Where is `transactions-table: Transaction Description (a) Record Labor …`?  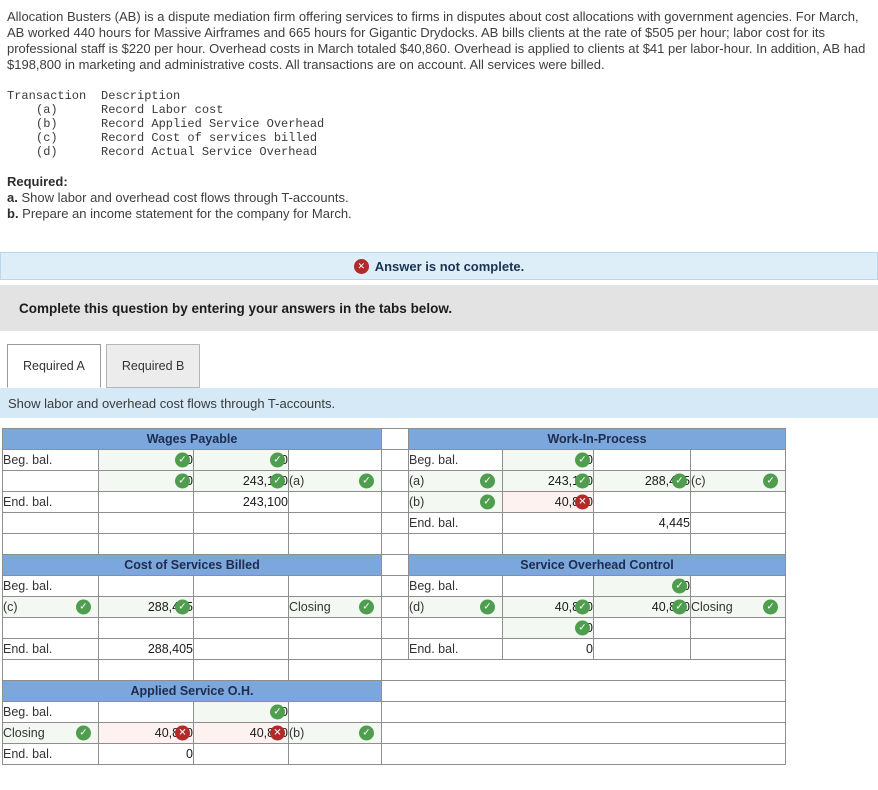 transactions-table: Transaction Description (a) Record Labor … is located at coordinates (442, 124).